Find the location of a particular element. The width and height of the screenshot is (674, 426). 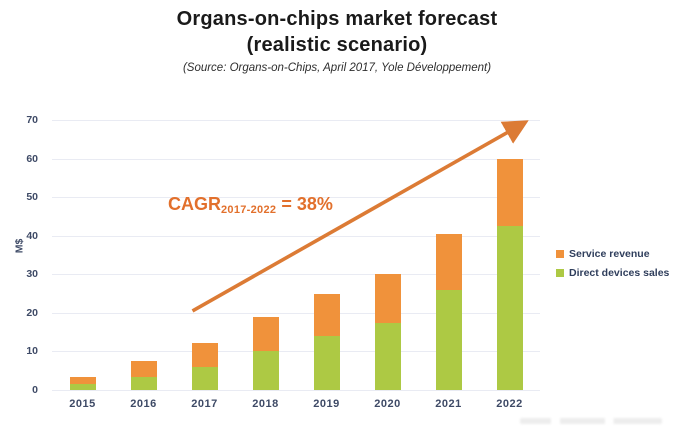

bar-2020-service-revenue is located at coordinates (387, 298).